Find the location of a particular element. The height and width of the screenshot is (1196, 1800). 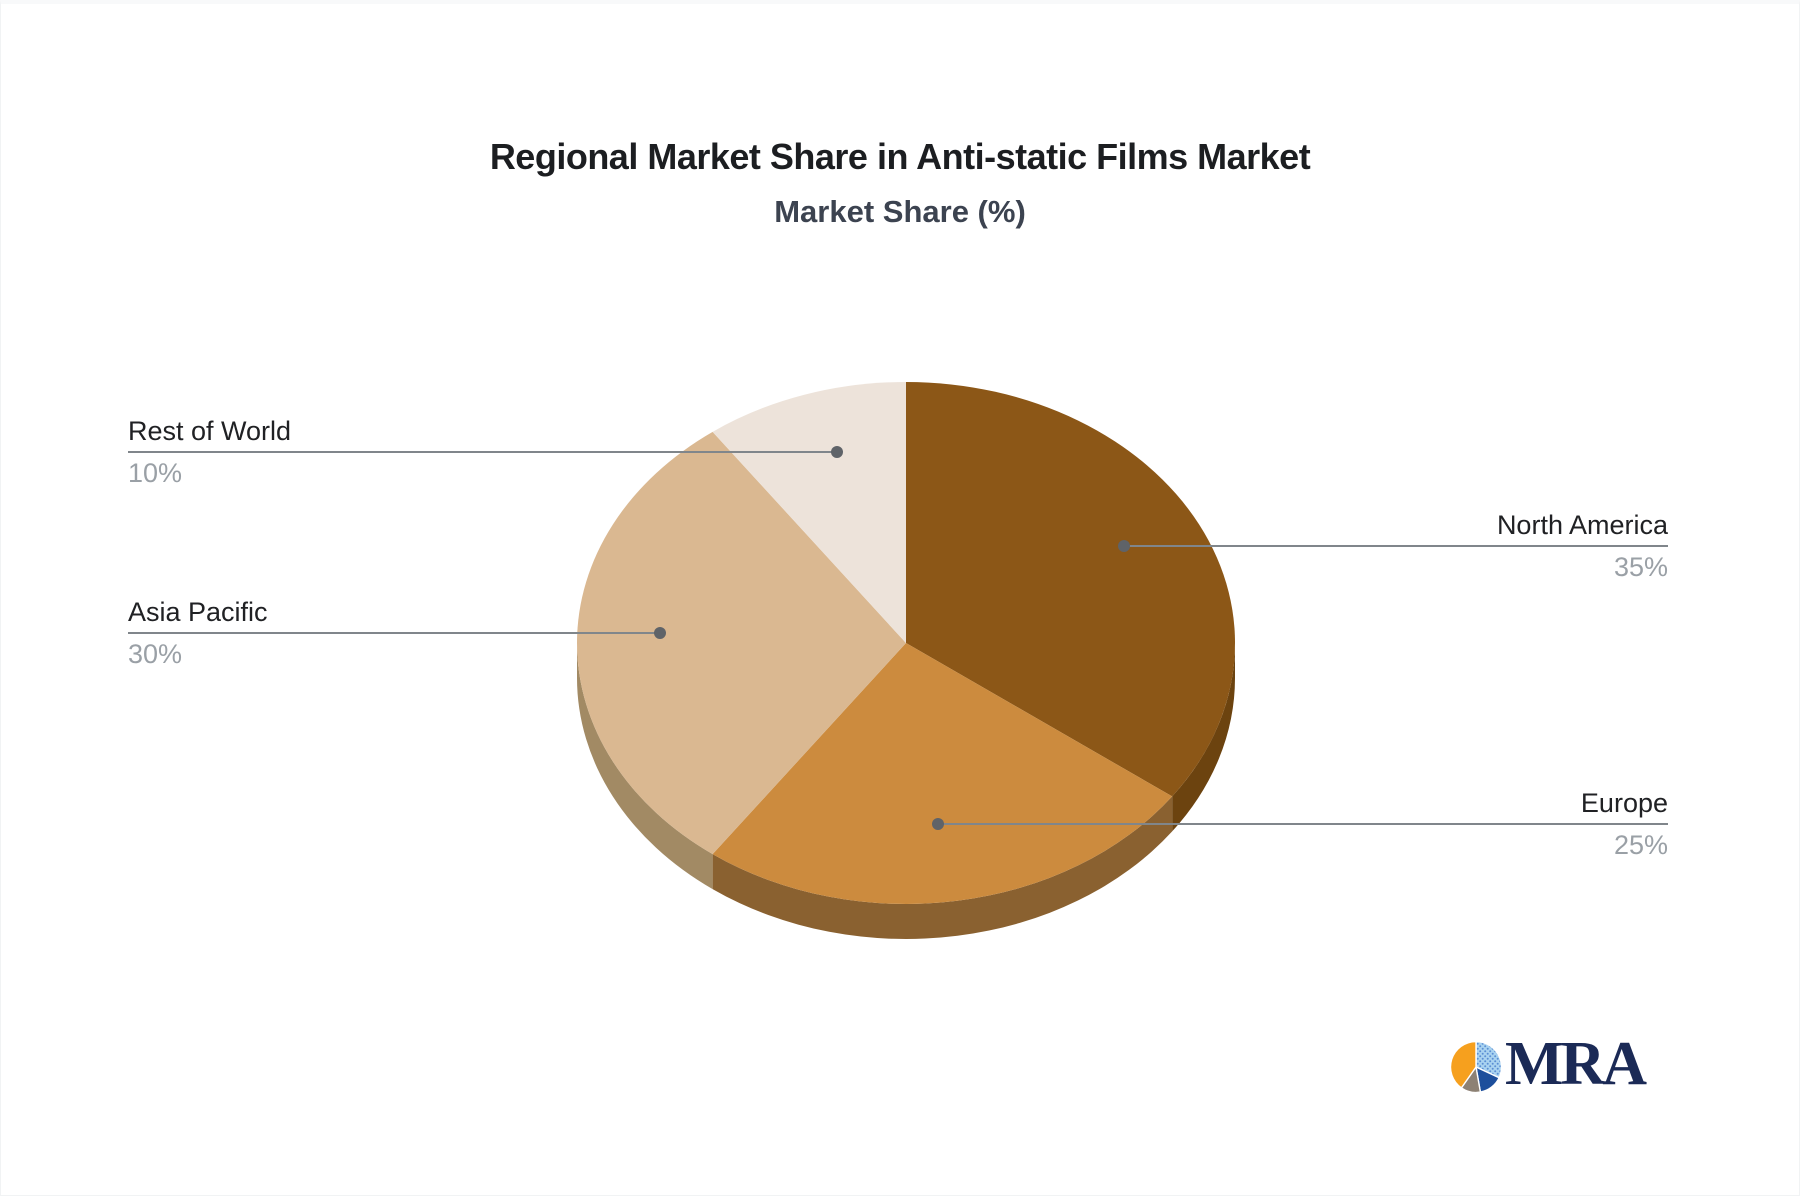

logo-slice-lightblue is located at coordinates (1489, 1059).